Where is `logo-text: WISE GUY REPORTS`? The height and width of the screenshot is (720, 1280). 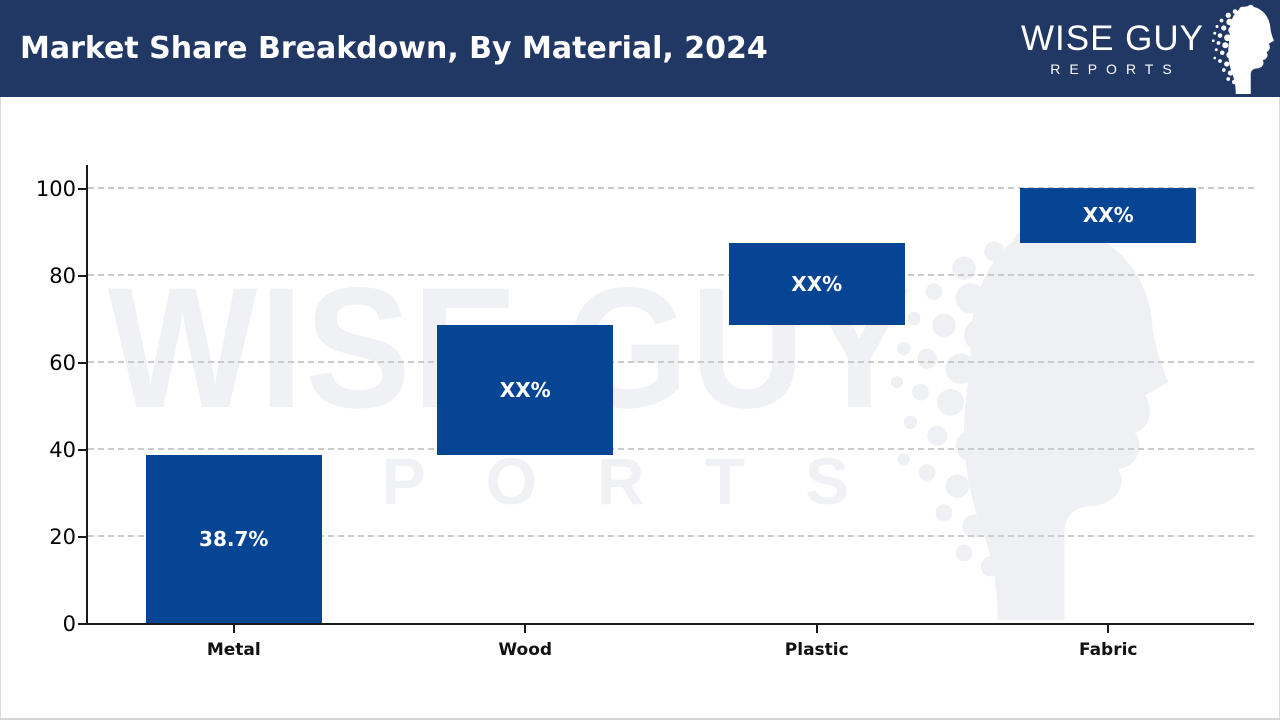 logo-text: WISE GUY REPORTS is located at coordinates (1112, 48).